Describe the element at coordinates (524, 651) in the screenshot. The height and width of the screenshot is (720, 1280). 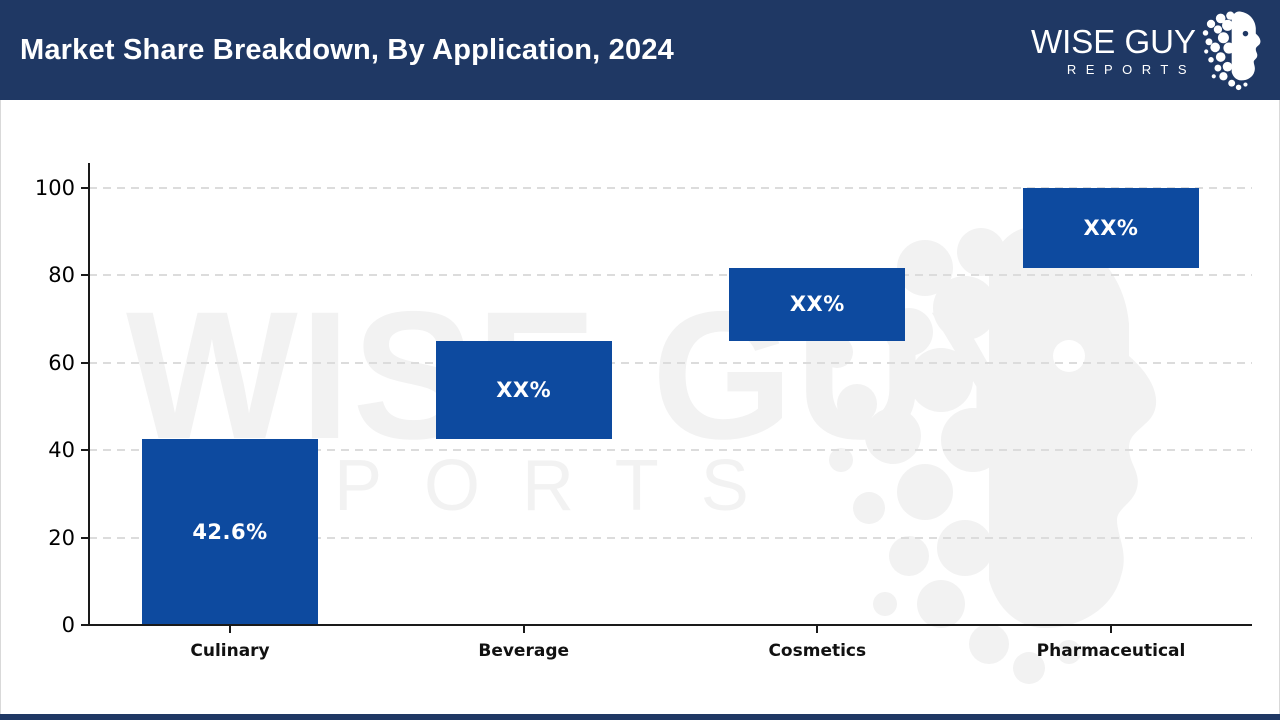
I see `x-category-label: Beverage` at that location.